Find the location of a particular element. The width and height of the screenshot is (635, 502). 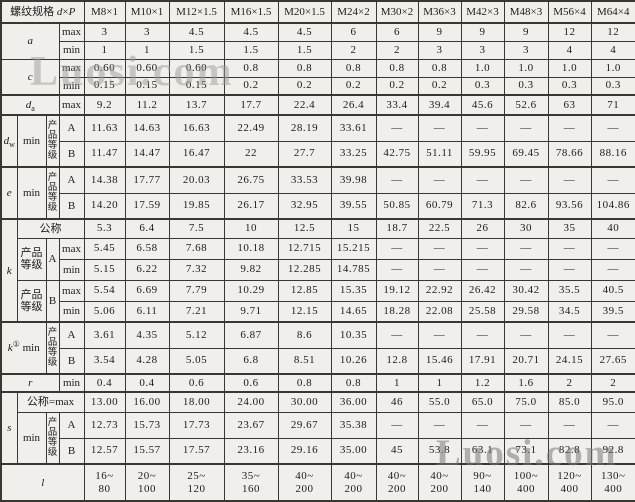

column-header: M12×1.5 is located at coordinates (196, 12).